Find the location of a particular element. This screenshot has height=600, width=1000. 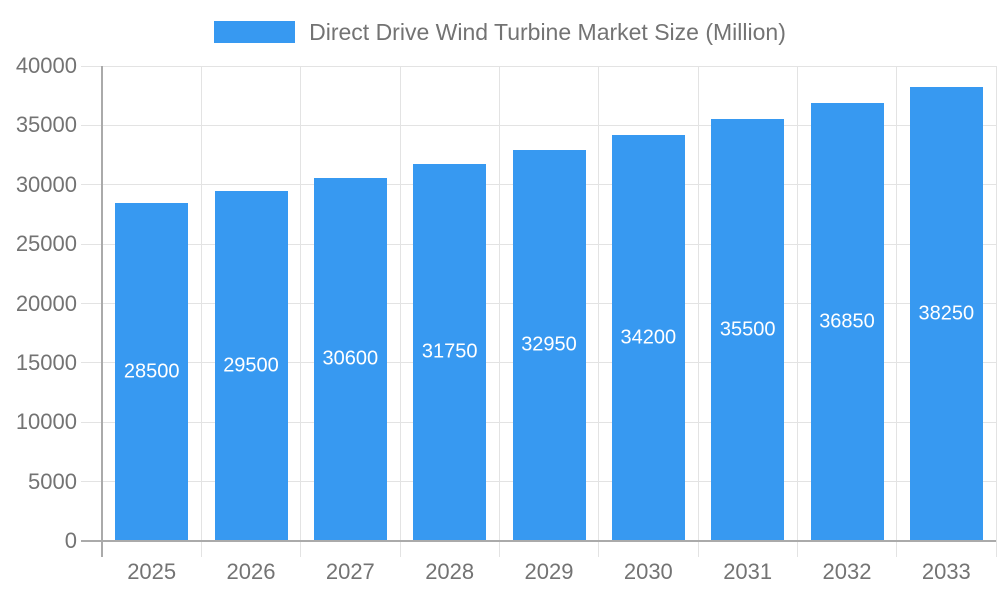

y-axis-tick-label: 15000 is located at coordinates (46, 362).